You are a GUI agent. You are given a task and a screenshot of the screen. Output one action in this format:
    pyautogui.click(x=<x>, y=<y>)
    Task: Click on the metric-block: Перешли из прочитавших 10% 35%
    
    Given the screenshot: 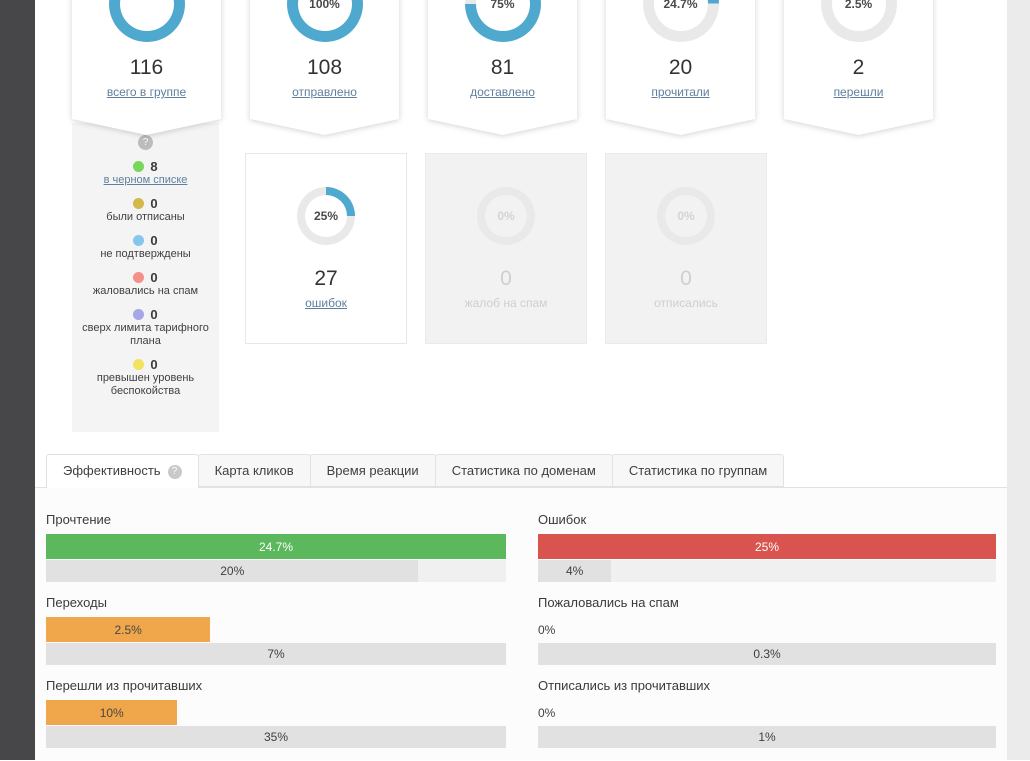 What is the action you would take?
    pyautogui.click(x=276, y=713)
    